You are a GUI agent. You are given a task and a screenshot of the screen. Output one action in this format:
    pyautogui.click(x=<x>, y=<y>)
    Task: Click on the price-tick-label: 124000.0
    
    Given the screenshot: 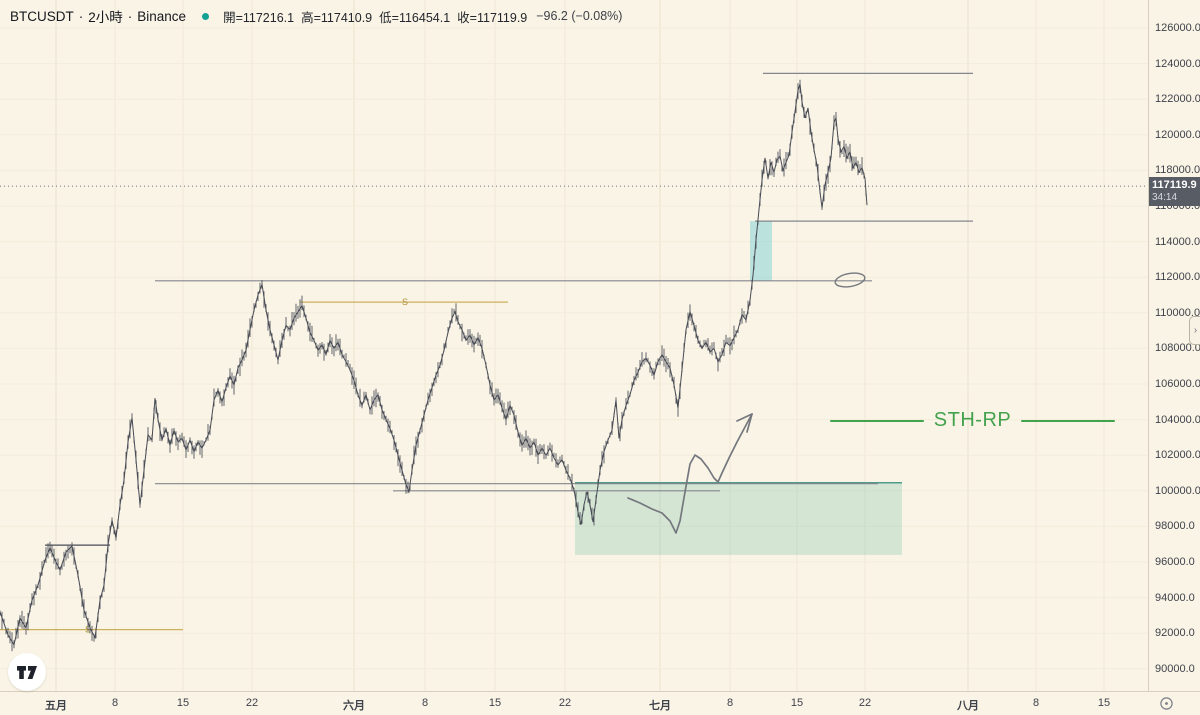 What is the action you would take?
    pyautogui.click(x=1177, y=64)
    